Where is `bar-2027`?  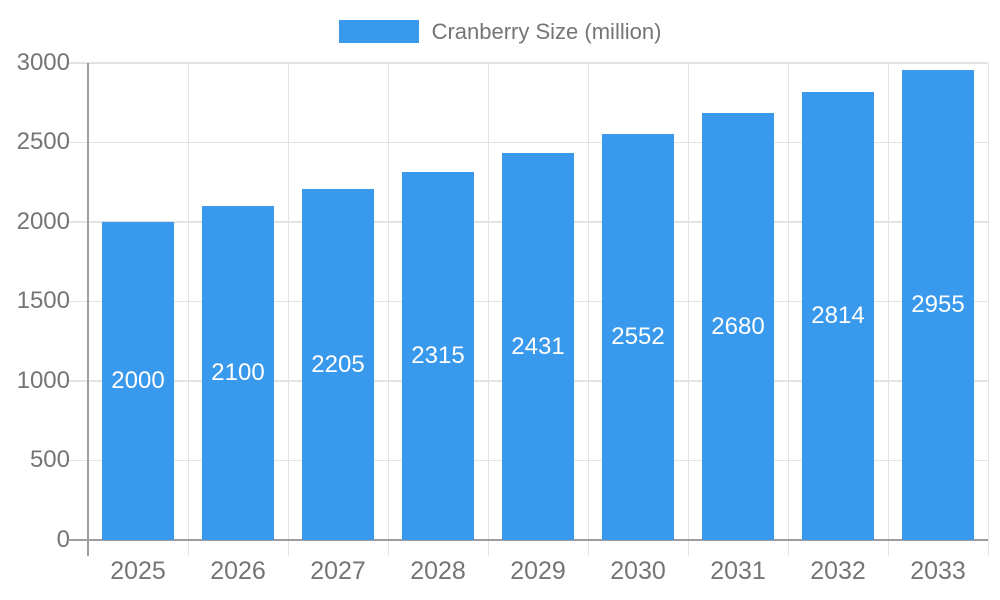
bar-2027 is located at coordinates (338, 364).